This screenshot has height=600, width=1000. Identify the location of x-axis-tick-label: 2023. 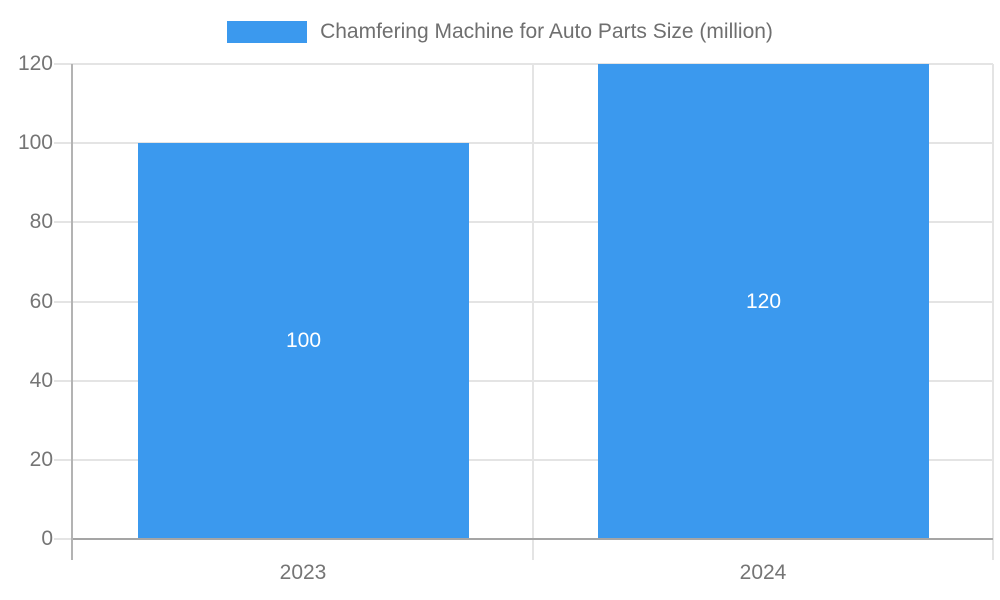
(303, 572).